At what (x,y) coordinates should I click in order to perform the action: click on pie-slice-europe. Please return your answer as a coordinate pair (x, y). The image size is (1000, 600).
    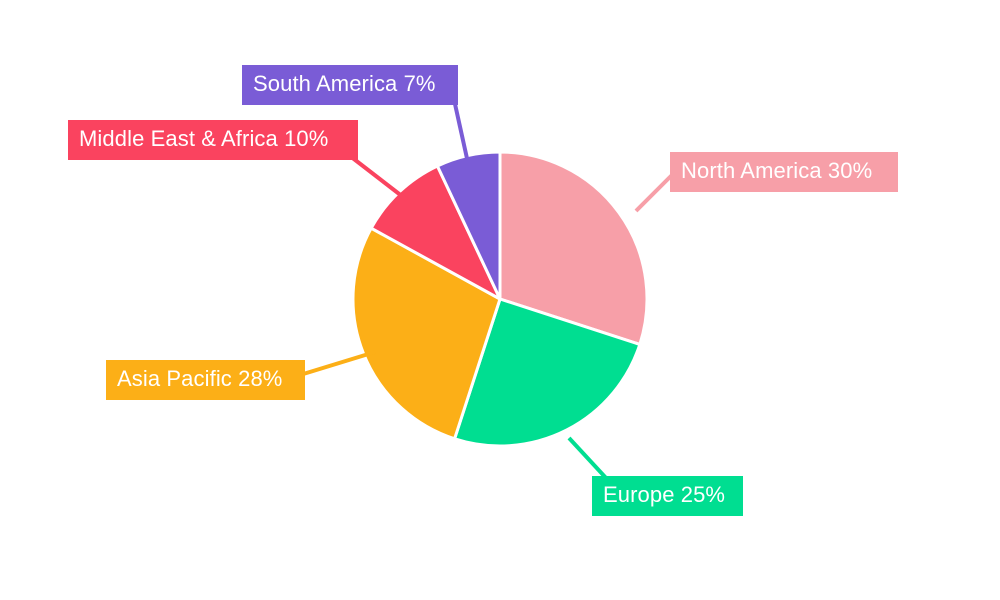
    Looking at the image, I should click on (547, 372).